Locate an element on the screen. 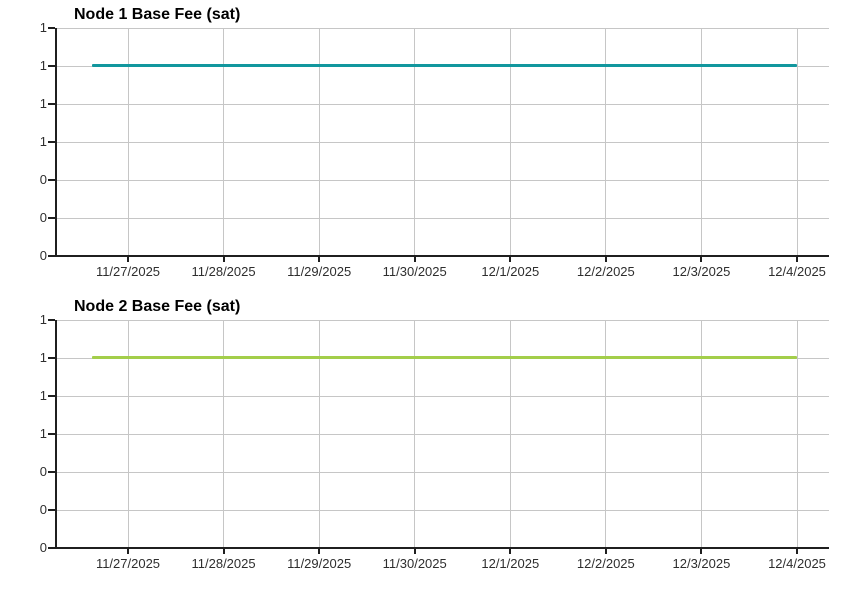 The height and width of the screenshot is (600, 860). chart-title-node-2: Node 2 Base Fee (sat) is located at coordinates (157, 306).